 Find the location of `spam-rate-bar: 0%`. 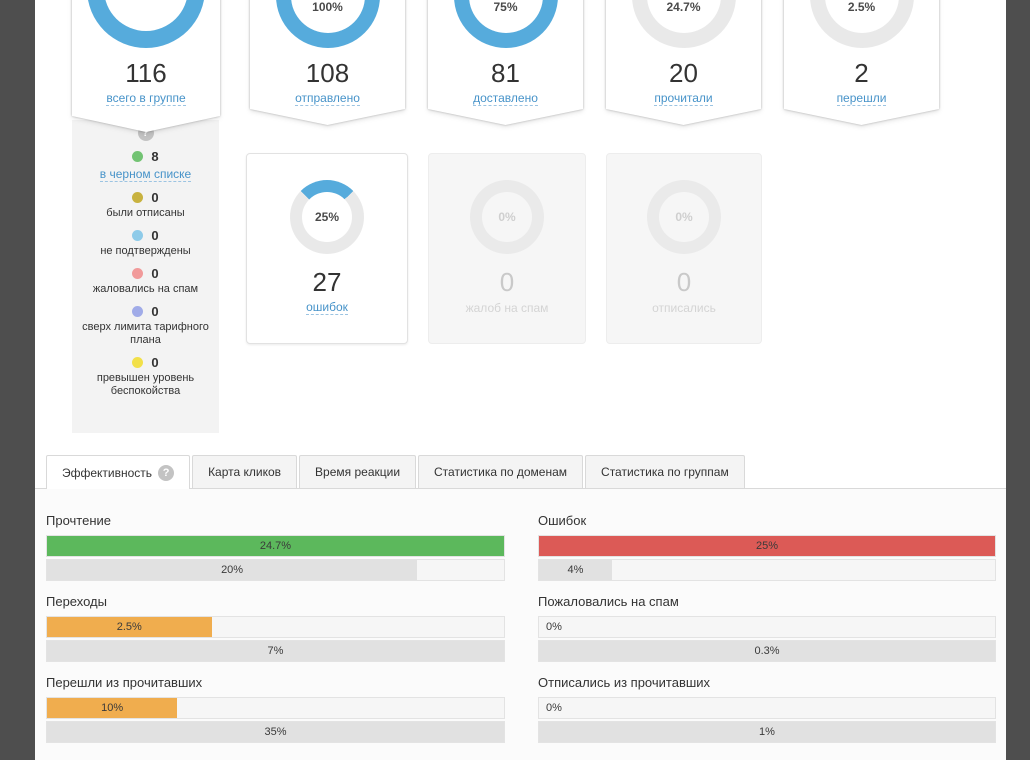

spam-rate-bar: 0% is located at coordinates (767, 627).